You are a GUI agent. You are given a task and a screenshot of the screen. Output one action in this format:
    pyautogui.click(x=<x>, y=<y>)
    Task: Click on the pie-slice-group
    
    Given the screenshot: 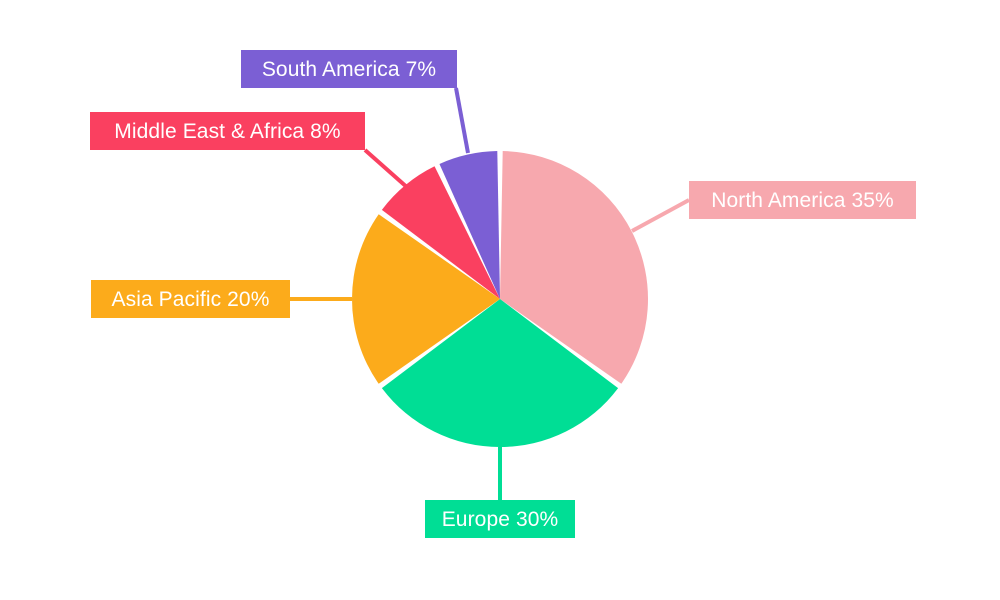 What is the action you would take?
    pyautogui.click(x=500, y=299)
    